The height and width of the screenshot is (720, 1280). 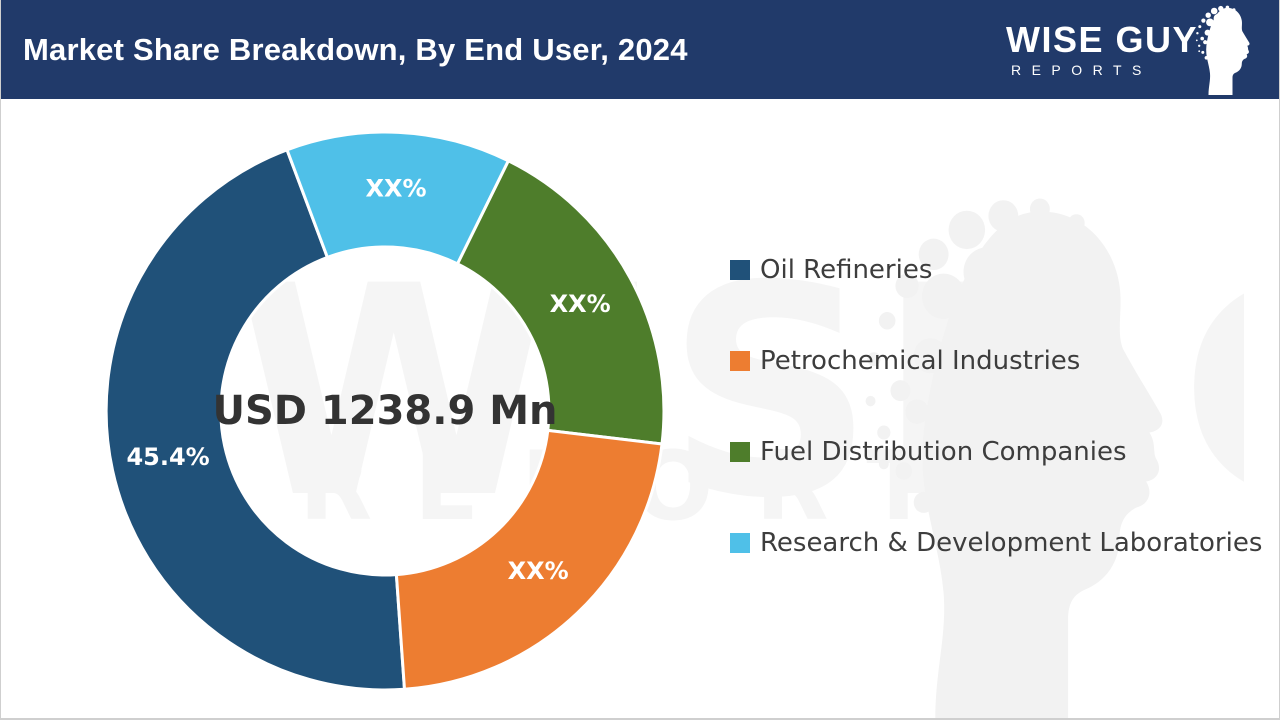 I want to click on legend-label: Research & Development Laboratories, so click(x=1011, y=543).